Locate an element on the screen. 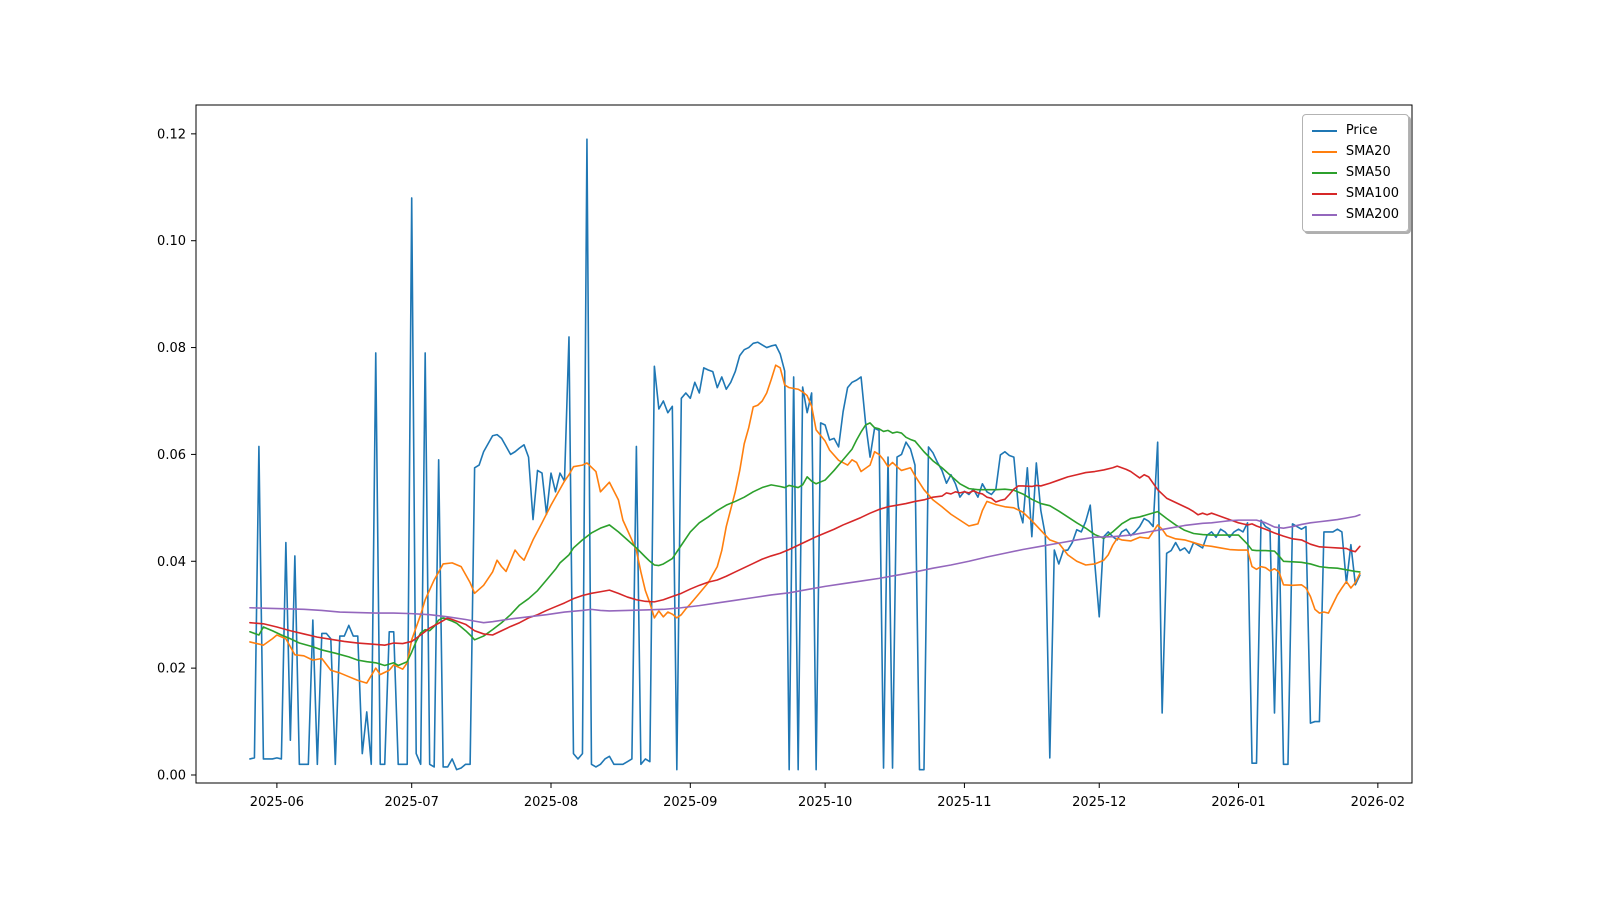  legend-line-swatch-sma20 is located at coordinates (1324, 151).